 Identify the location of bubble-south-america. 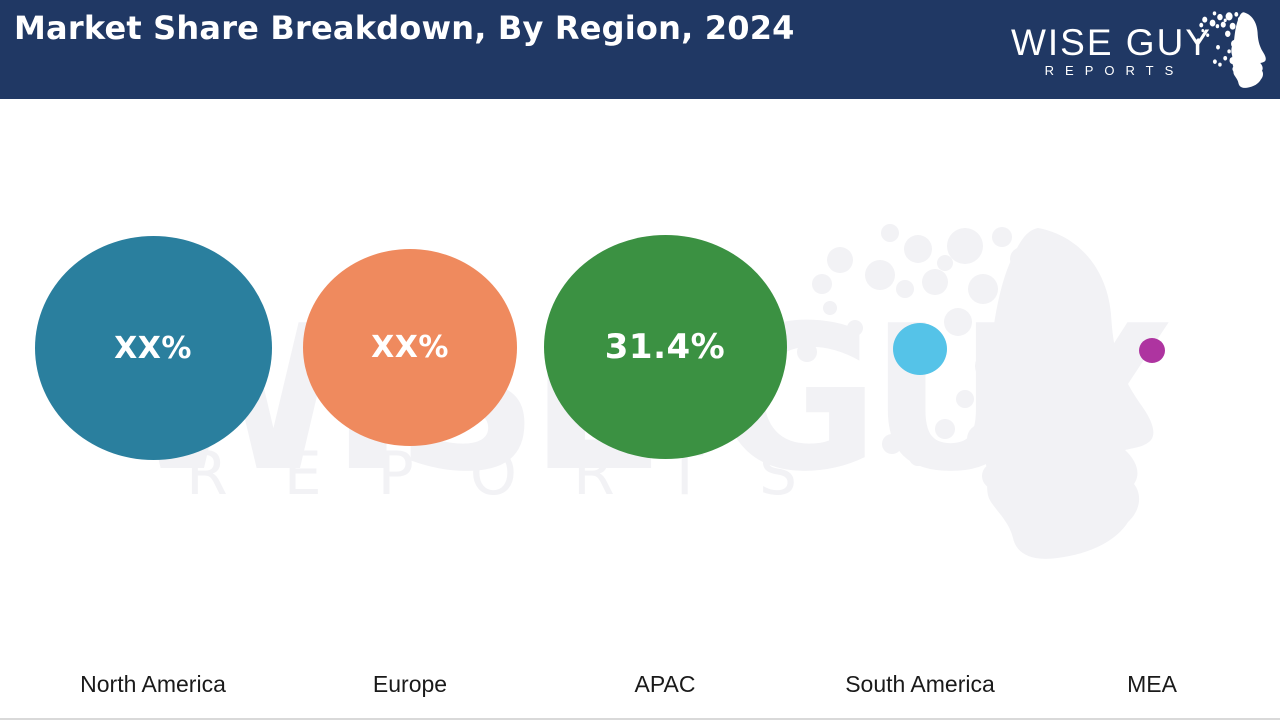
(920, 349).